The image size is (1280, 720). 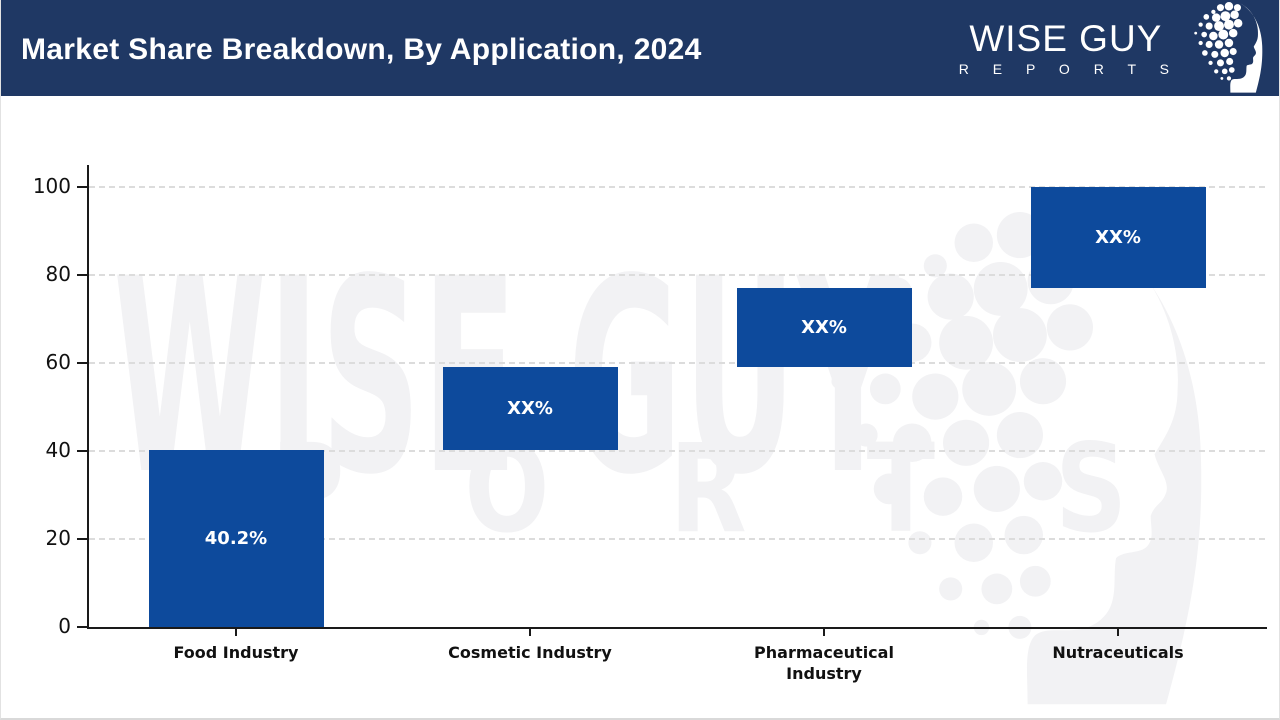 What do you see at coordinates (58, 362) in the screenshot?
I see `y-tick-label-60: 60` at bounding box center [58, 362].